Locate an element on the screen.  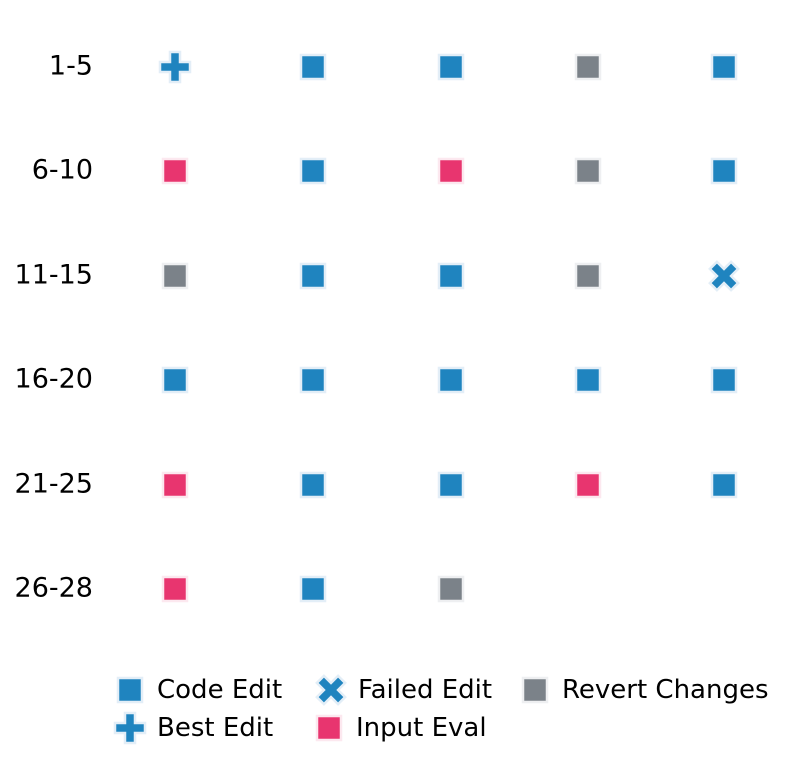
row-label: 6-10 is located at coordinates (62, 170).